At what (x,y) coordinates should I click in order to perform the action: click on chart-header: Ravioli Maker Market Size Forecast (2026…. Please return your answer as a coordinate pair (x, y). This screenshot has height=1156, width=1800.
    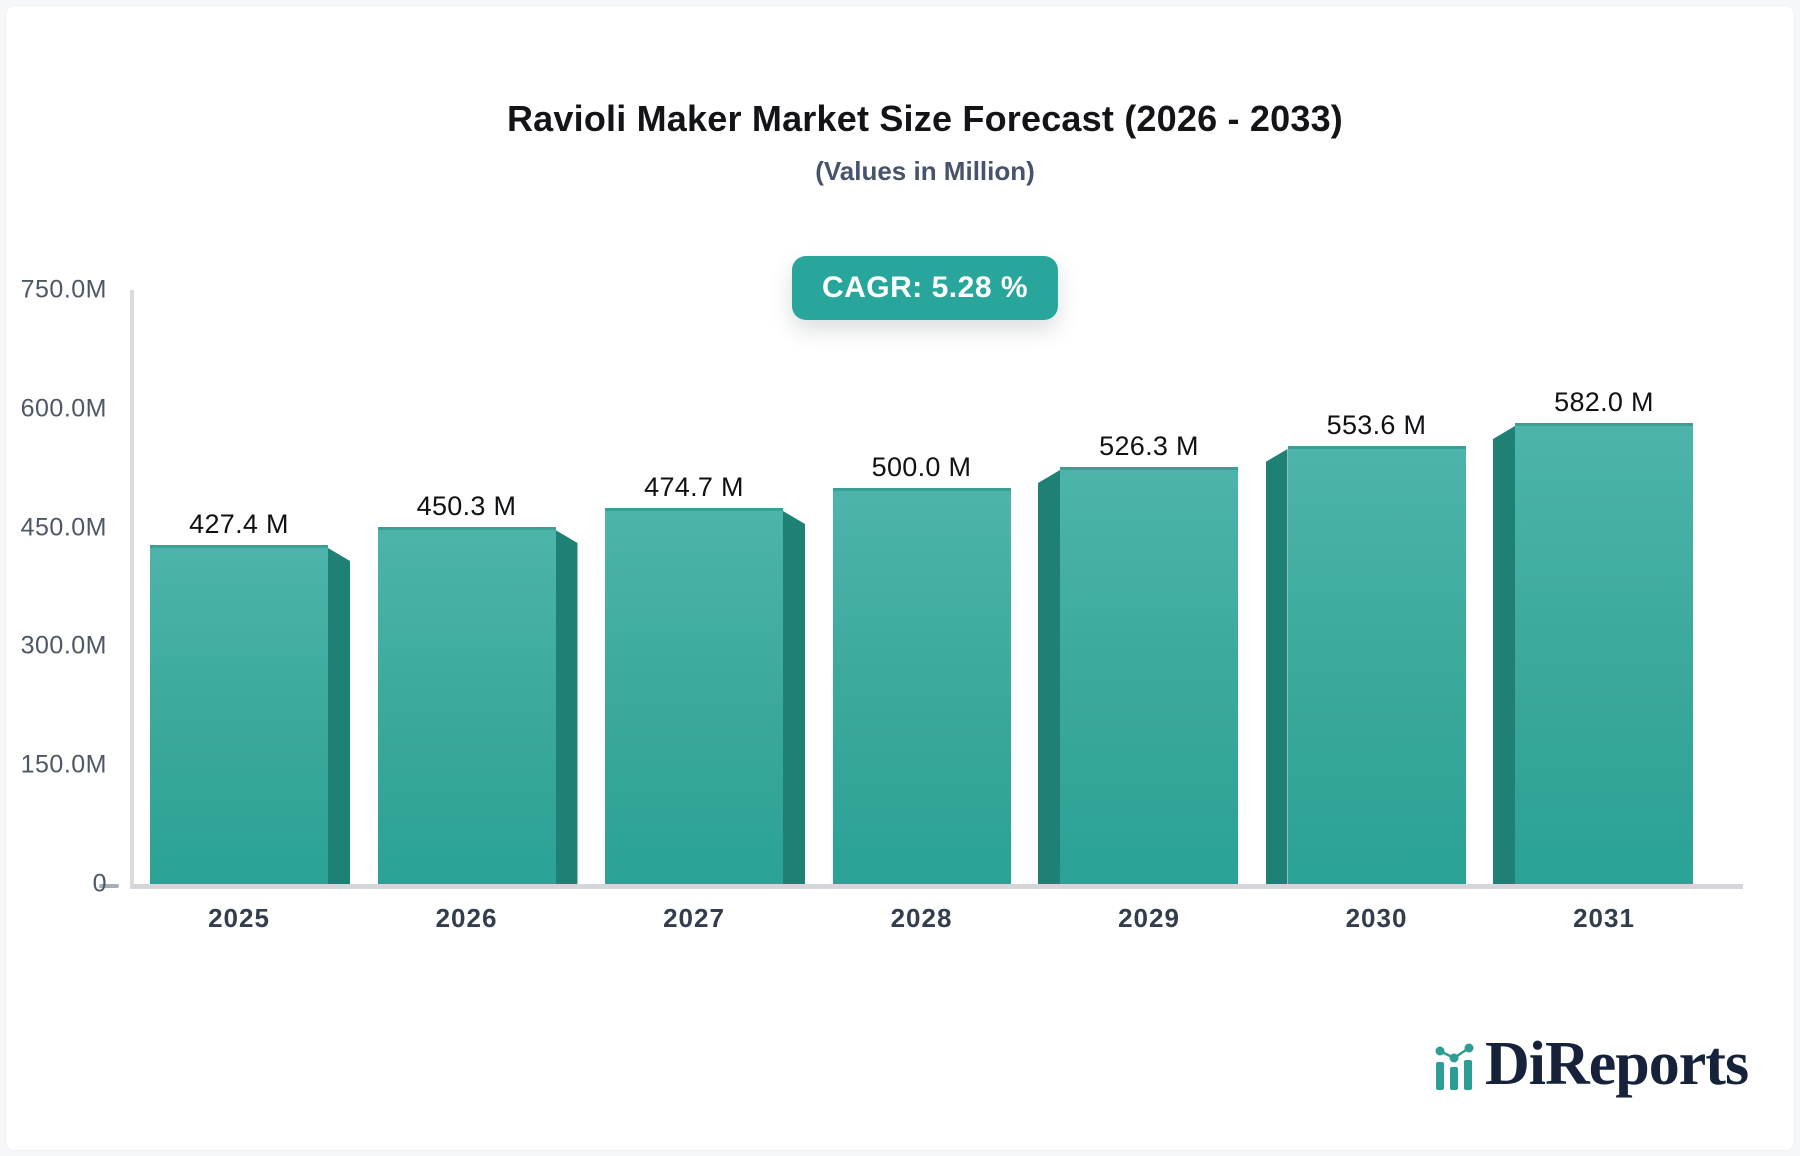
    Looking at the image, I should click on (925, 142).